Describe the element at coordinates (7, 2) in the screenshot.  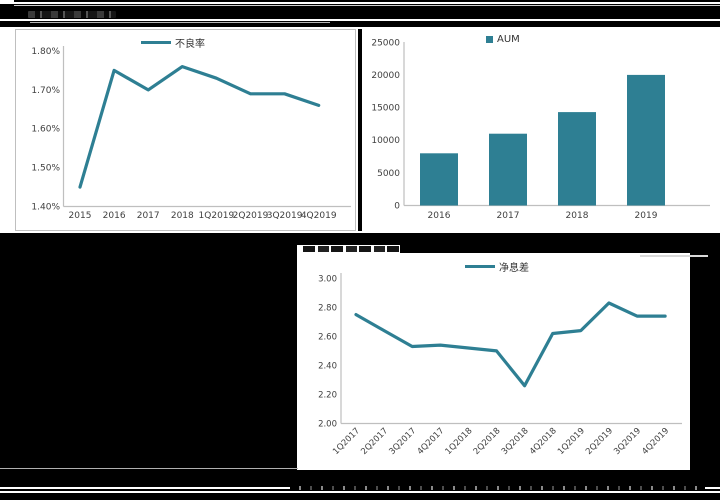
I see `banner-notch` at that location.